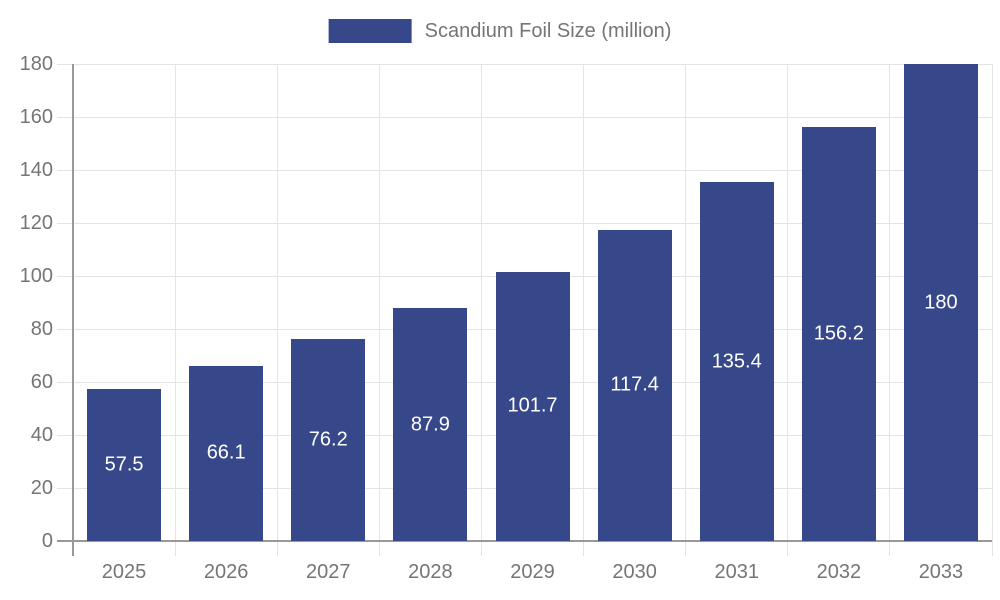  Describe the element at coordinates (634, 572) in the screenshot. I see `x-tick-label: 2030` at that location.